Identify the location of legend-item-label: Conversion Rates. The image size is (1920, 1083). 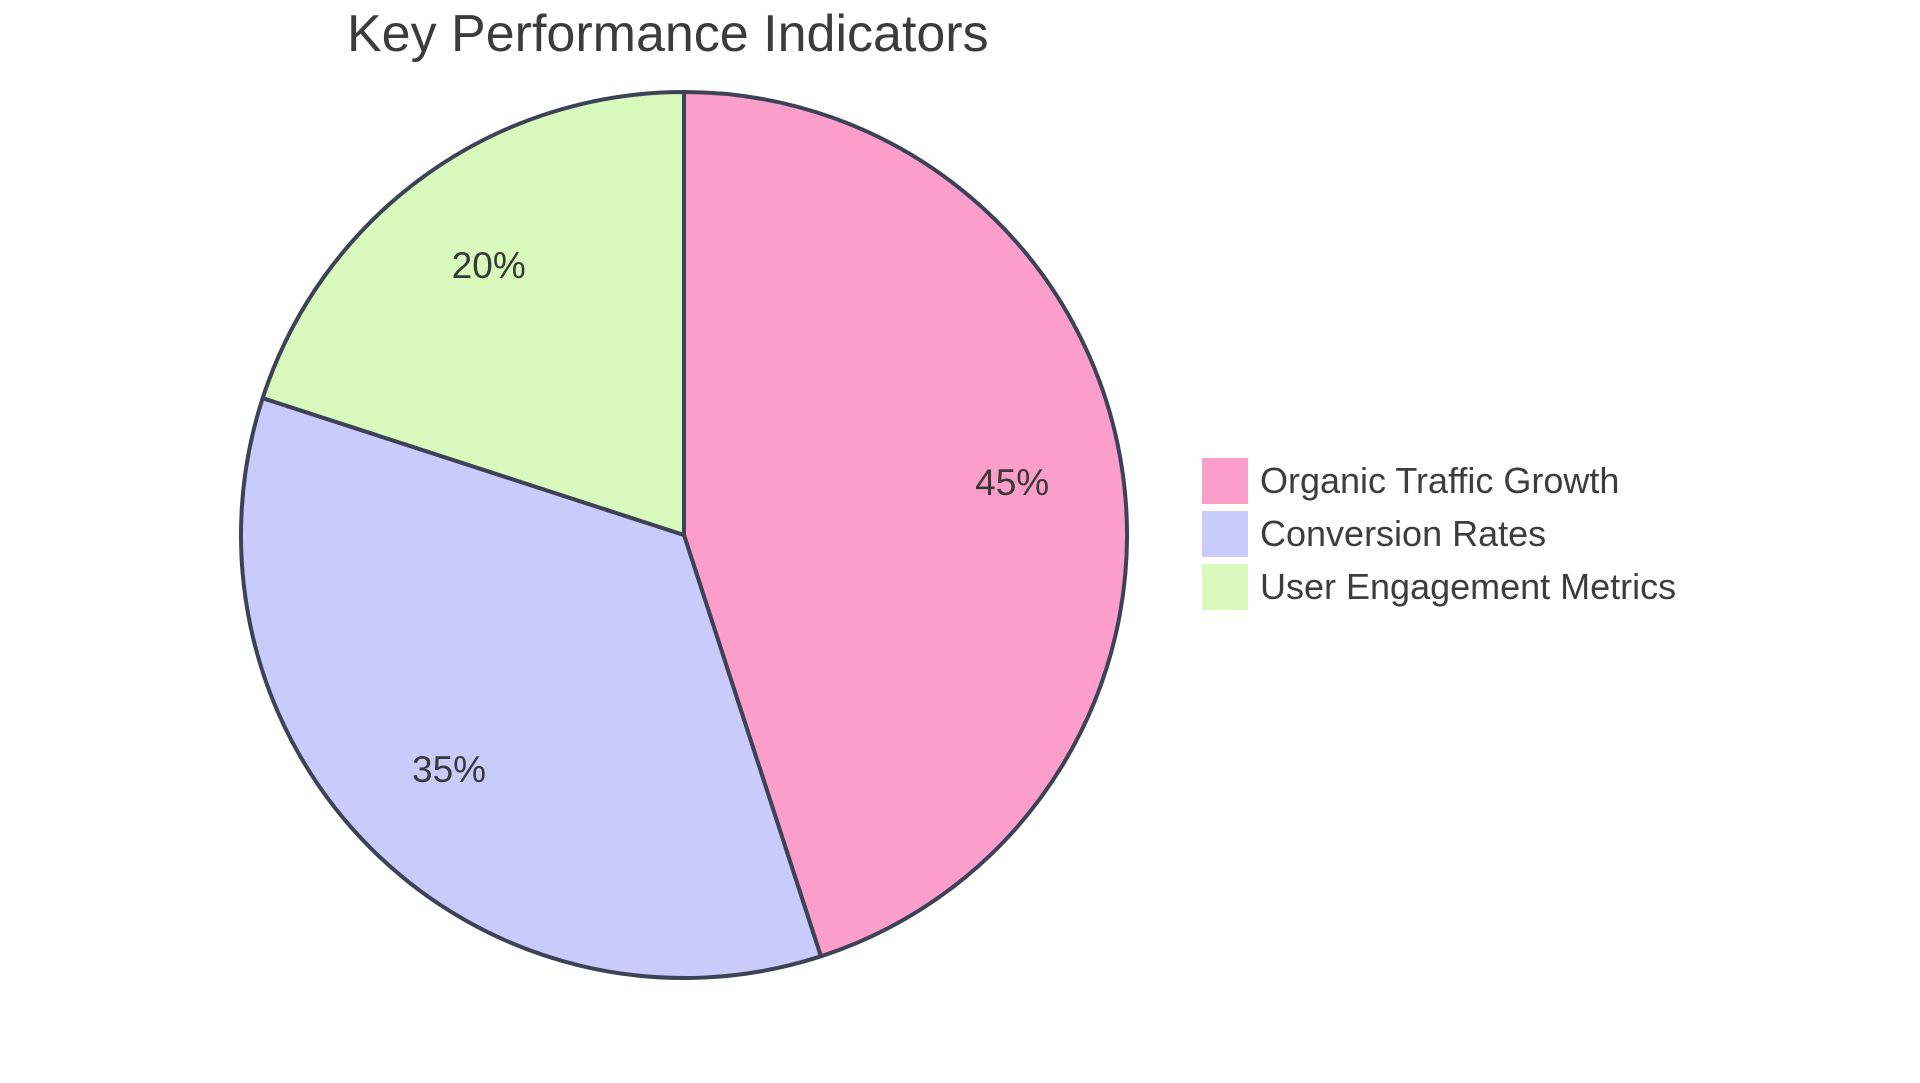
(1403, 533).